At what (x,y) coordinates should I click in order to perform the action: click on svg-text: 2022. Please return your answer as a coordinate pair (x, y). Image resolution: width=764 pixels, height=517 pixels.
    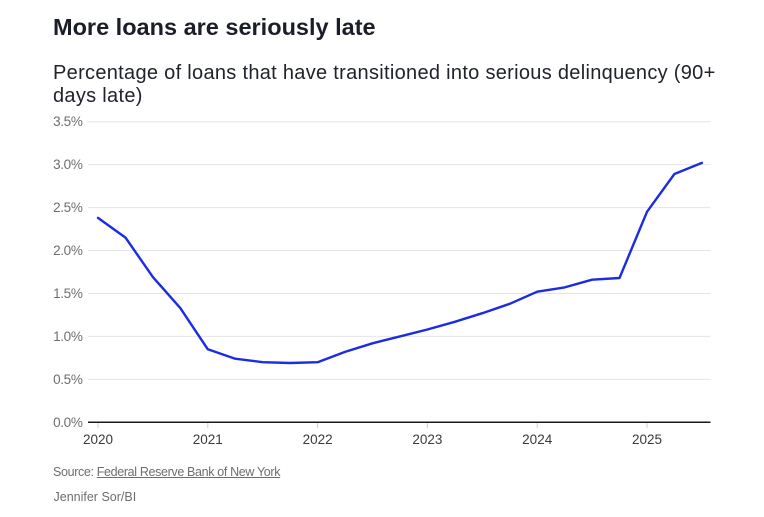
    Looking at the image, I should click on (318, 439).